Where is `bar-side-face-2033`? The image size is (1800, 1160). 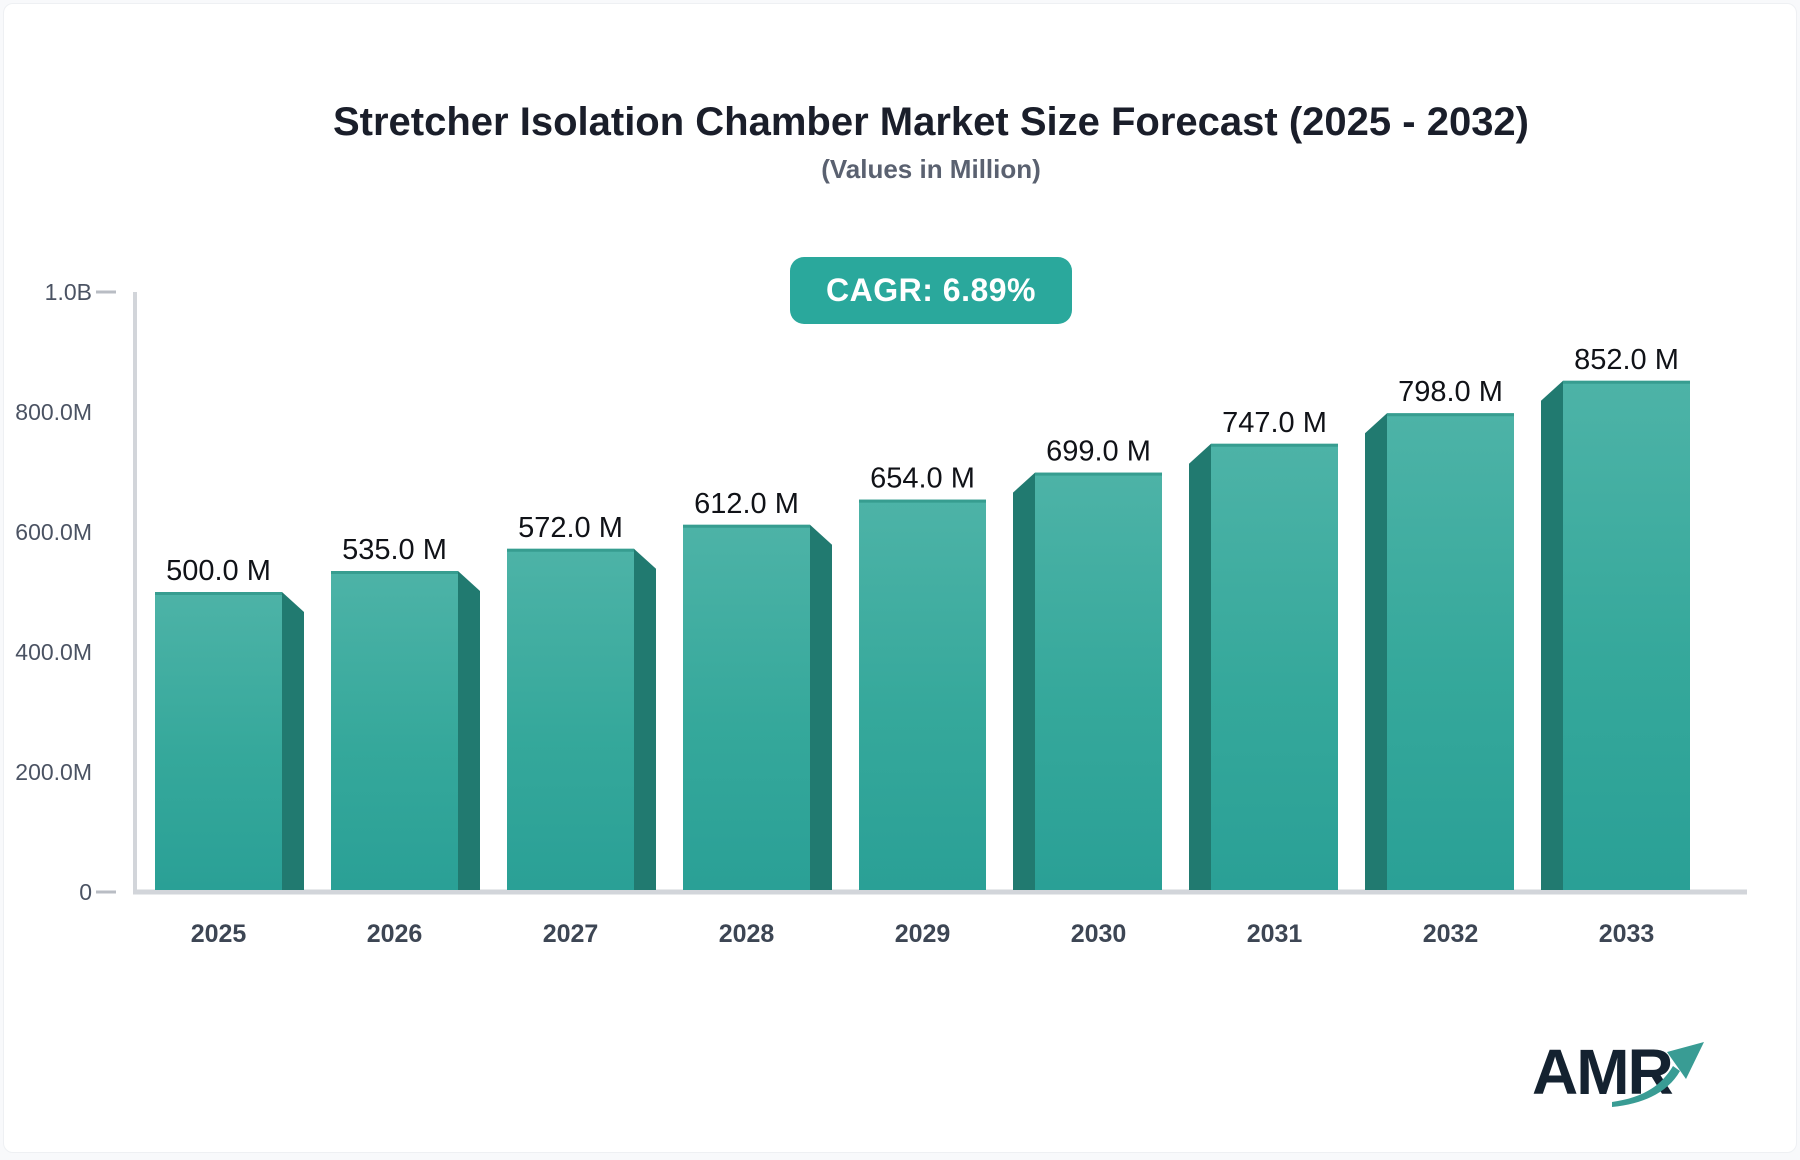
bar-side-face-2033 is located at coordinates (1552, 635).